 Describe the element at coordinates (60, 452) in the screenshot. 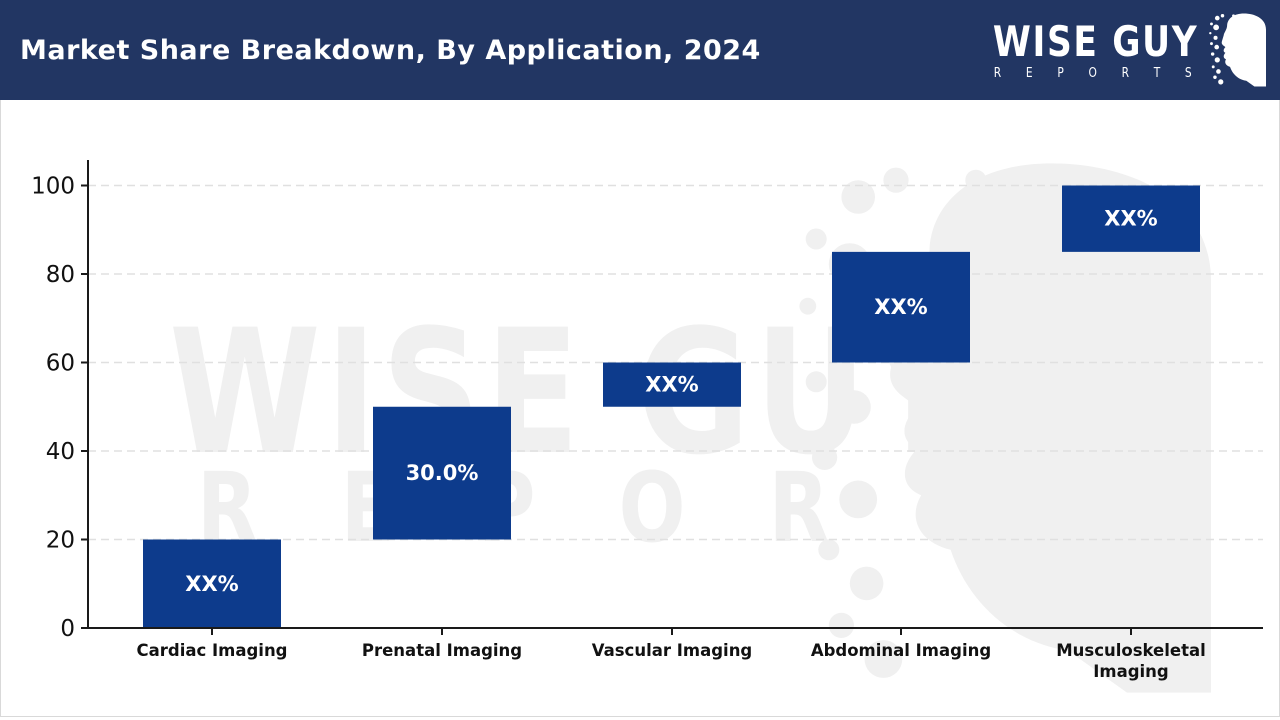

I see `y-tick-label: 40` at that location.